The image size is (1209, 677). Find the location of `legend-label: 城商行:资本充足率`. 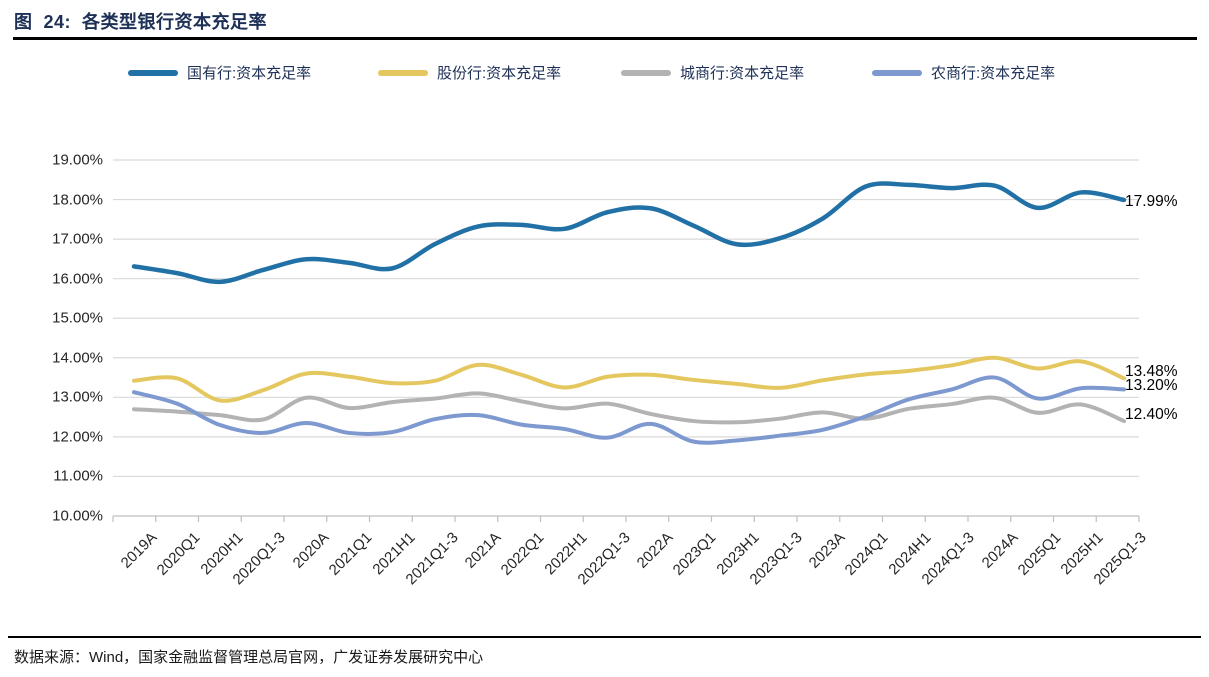

legend-label: 城商行:资本充足率 is located at coordinates (742, 73).